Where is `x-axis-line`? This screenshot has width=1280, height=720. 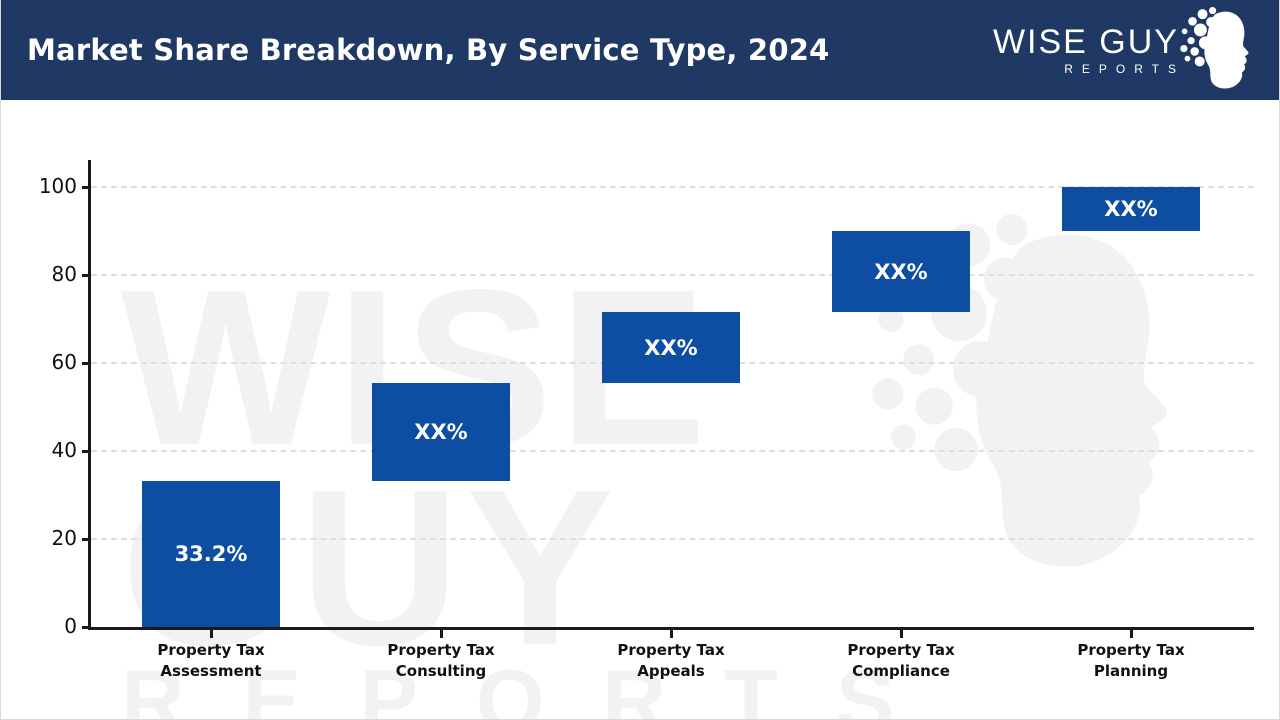 x-axis-line is located at coordinates (671, 628).